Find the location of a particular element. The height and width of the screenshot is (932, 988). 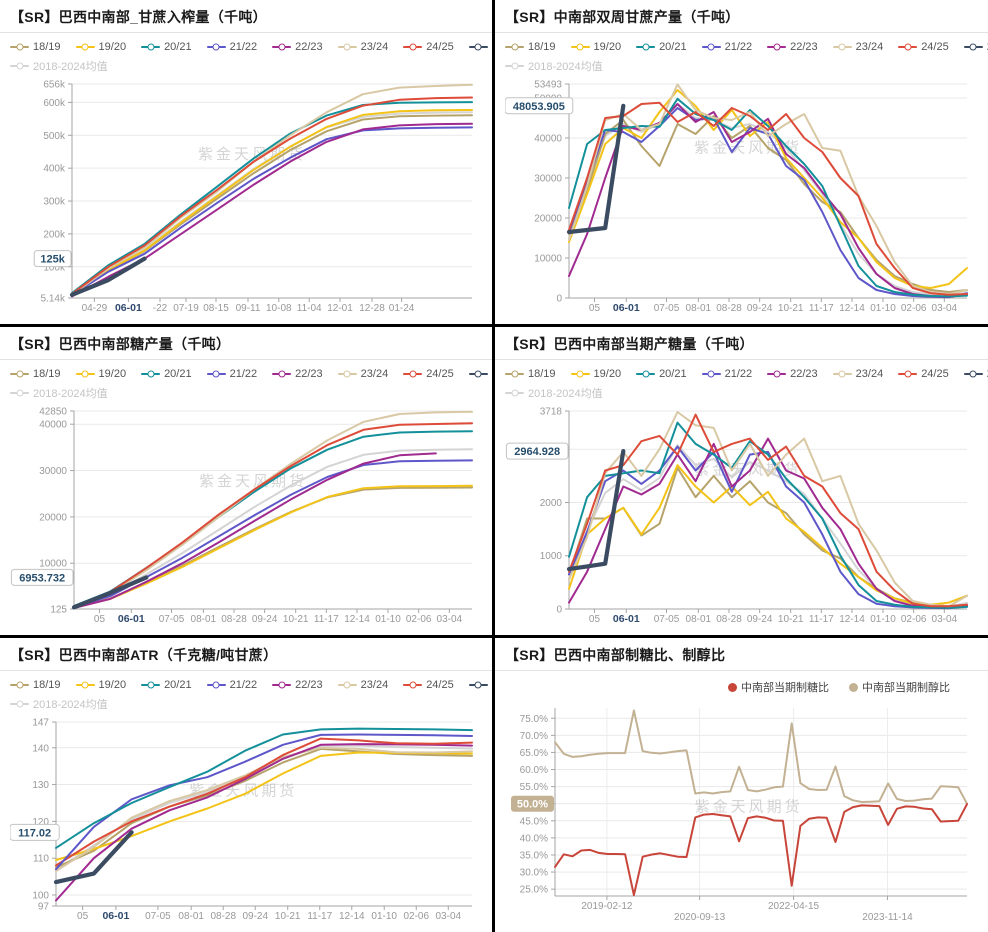

svg-text: 10-08 is located at coordinates (279, 308).